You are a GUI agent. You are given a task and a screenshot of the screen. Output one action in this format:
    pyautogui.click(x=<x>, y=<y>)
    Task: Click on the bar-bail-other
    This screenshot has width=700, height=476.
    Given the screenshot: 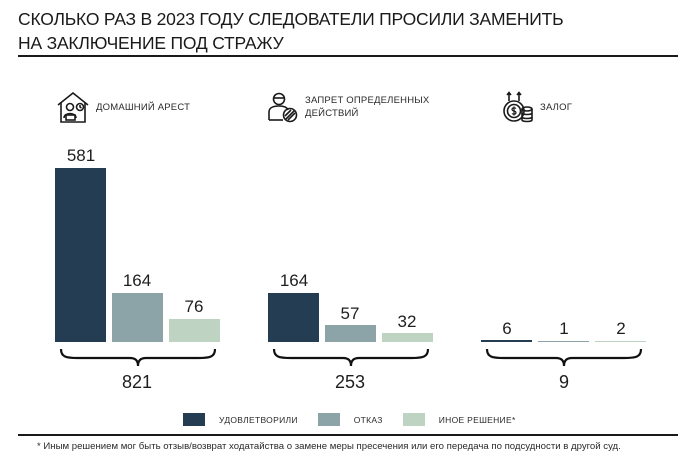 What is the action you would take?
    pyautogui.click(x=620, y=341)
    